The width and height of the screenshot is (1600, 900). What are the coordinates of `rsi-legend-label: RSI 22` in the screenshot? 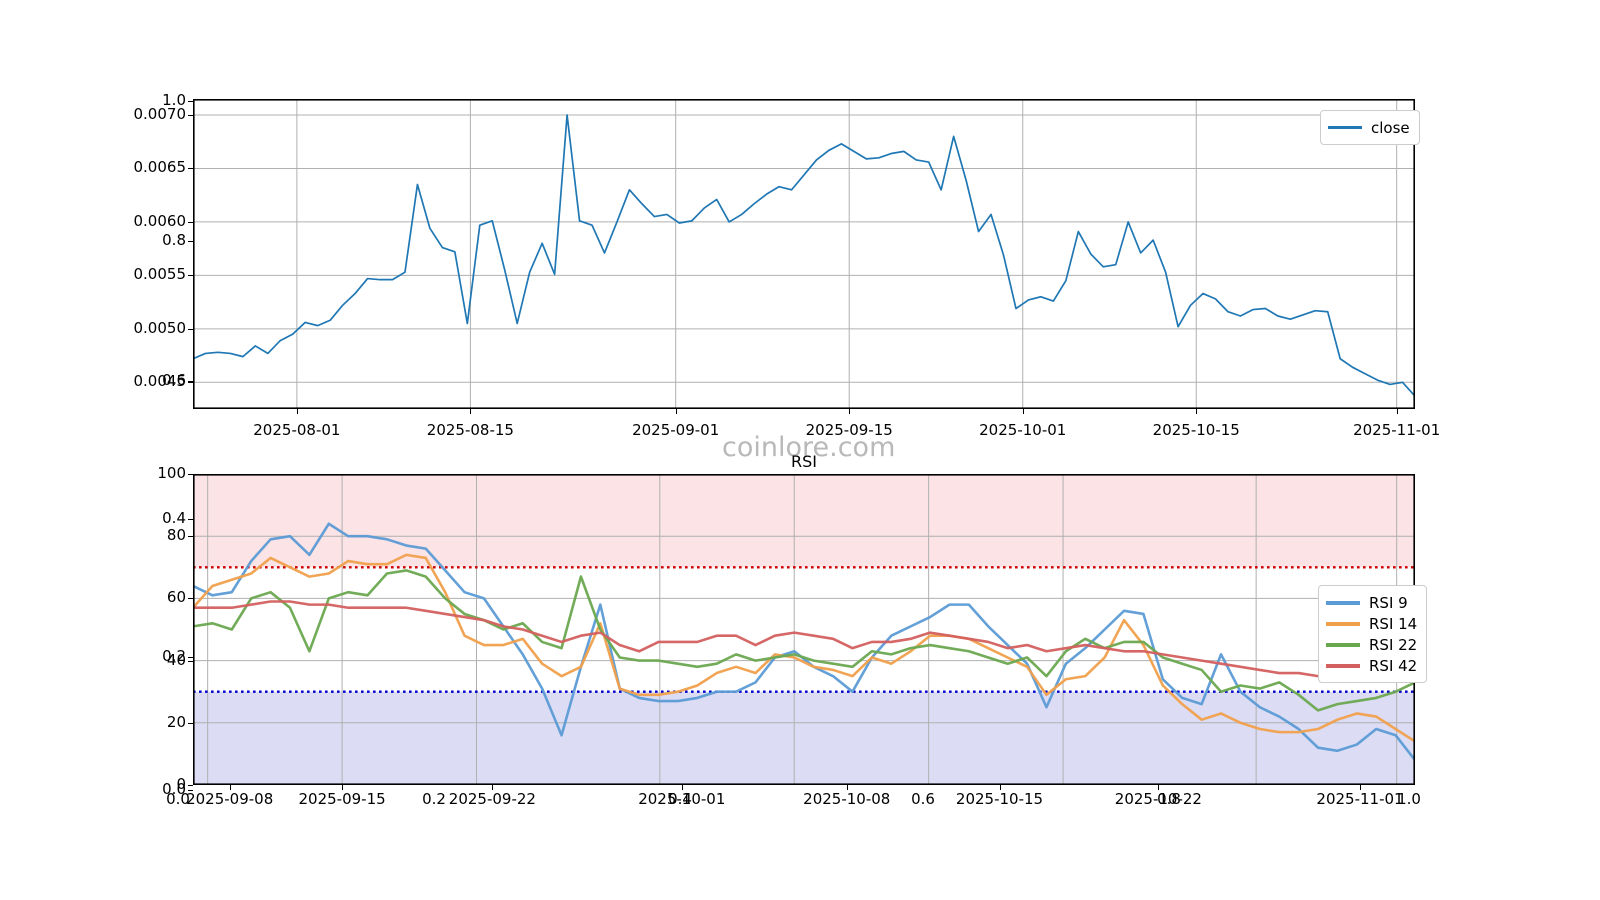 It's located at (1393, 644).